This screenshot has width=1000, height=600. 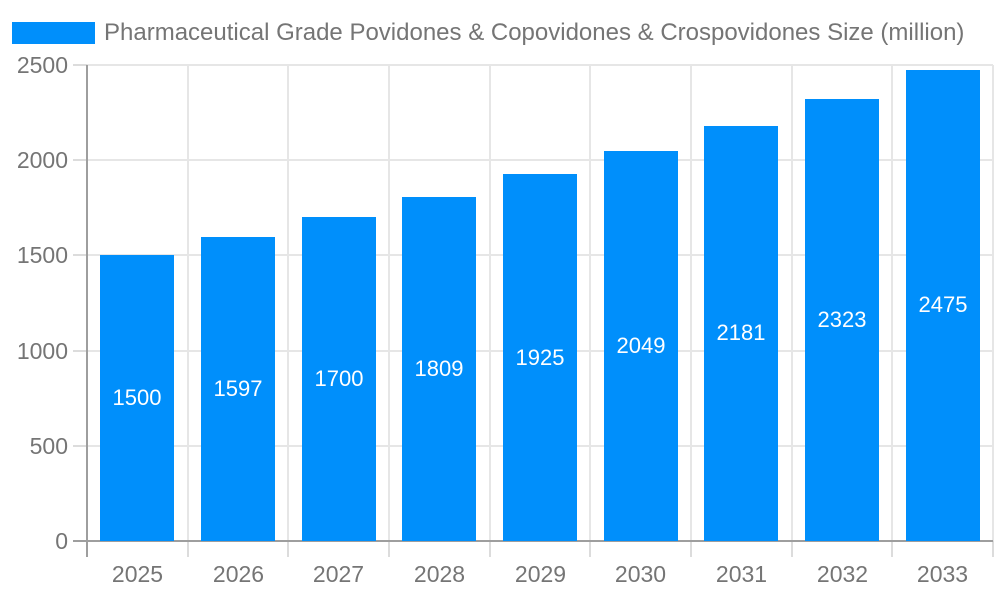 I want to click on x-axis-line, so click(x=533, y=541).